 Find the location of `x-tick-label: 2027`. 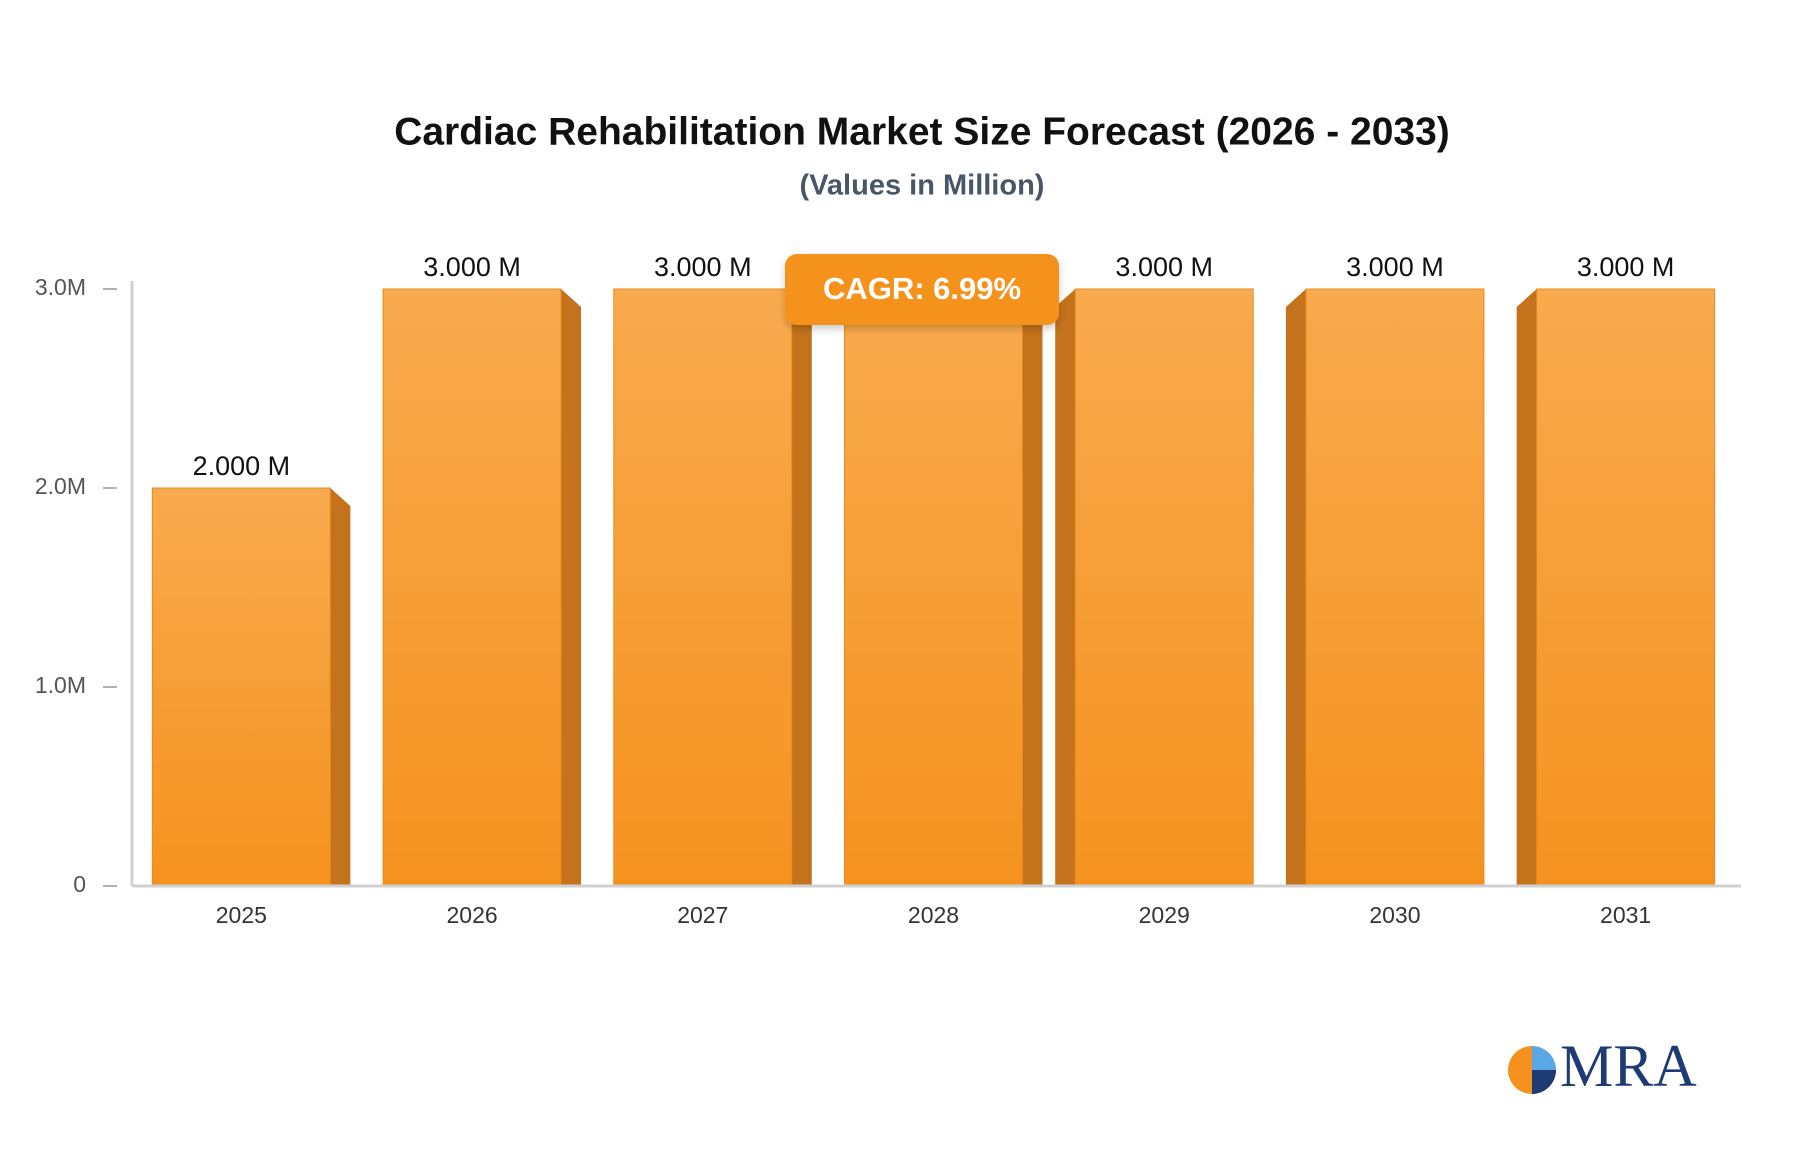

x-tick-label: 2027 is located at coordinates (702, 915).